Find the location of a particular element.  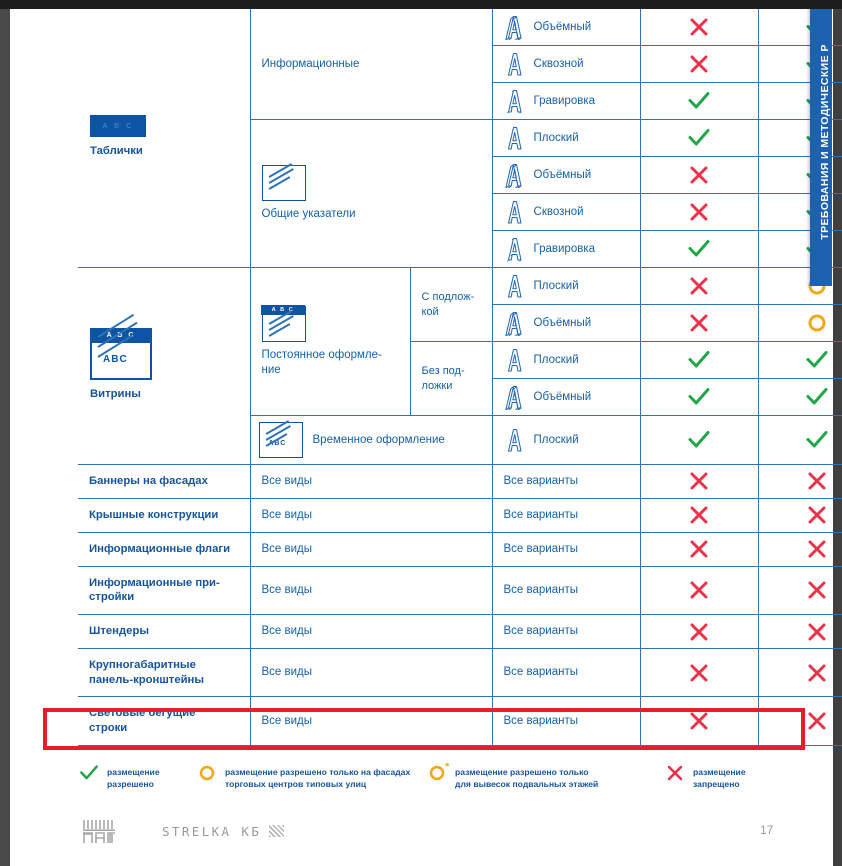

type-label: Общие указатели is located at coordinates (308, 214).